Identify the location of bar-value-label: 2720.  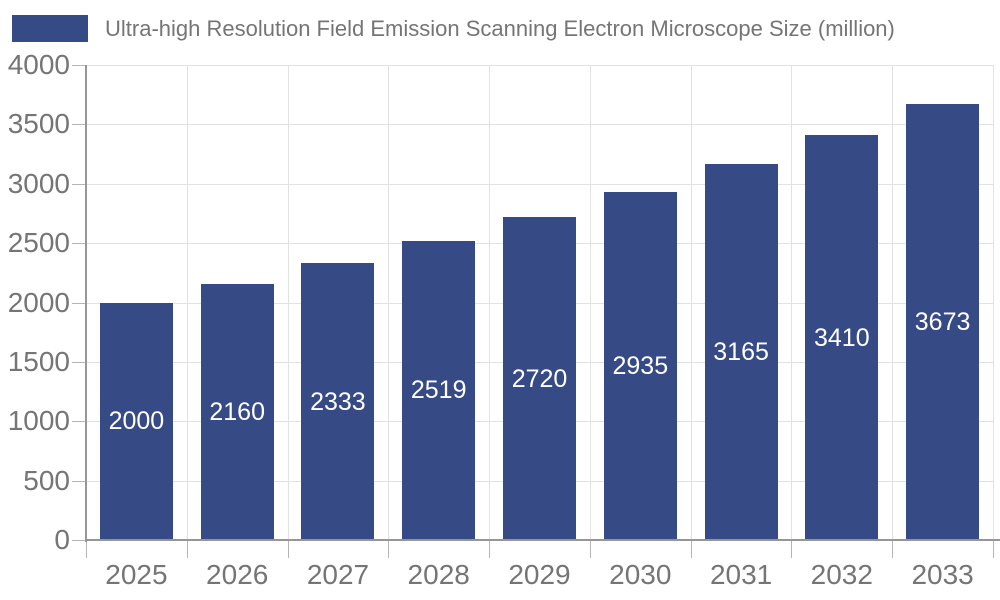
(539, 378).